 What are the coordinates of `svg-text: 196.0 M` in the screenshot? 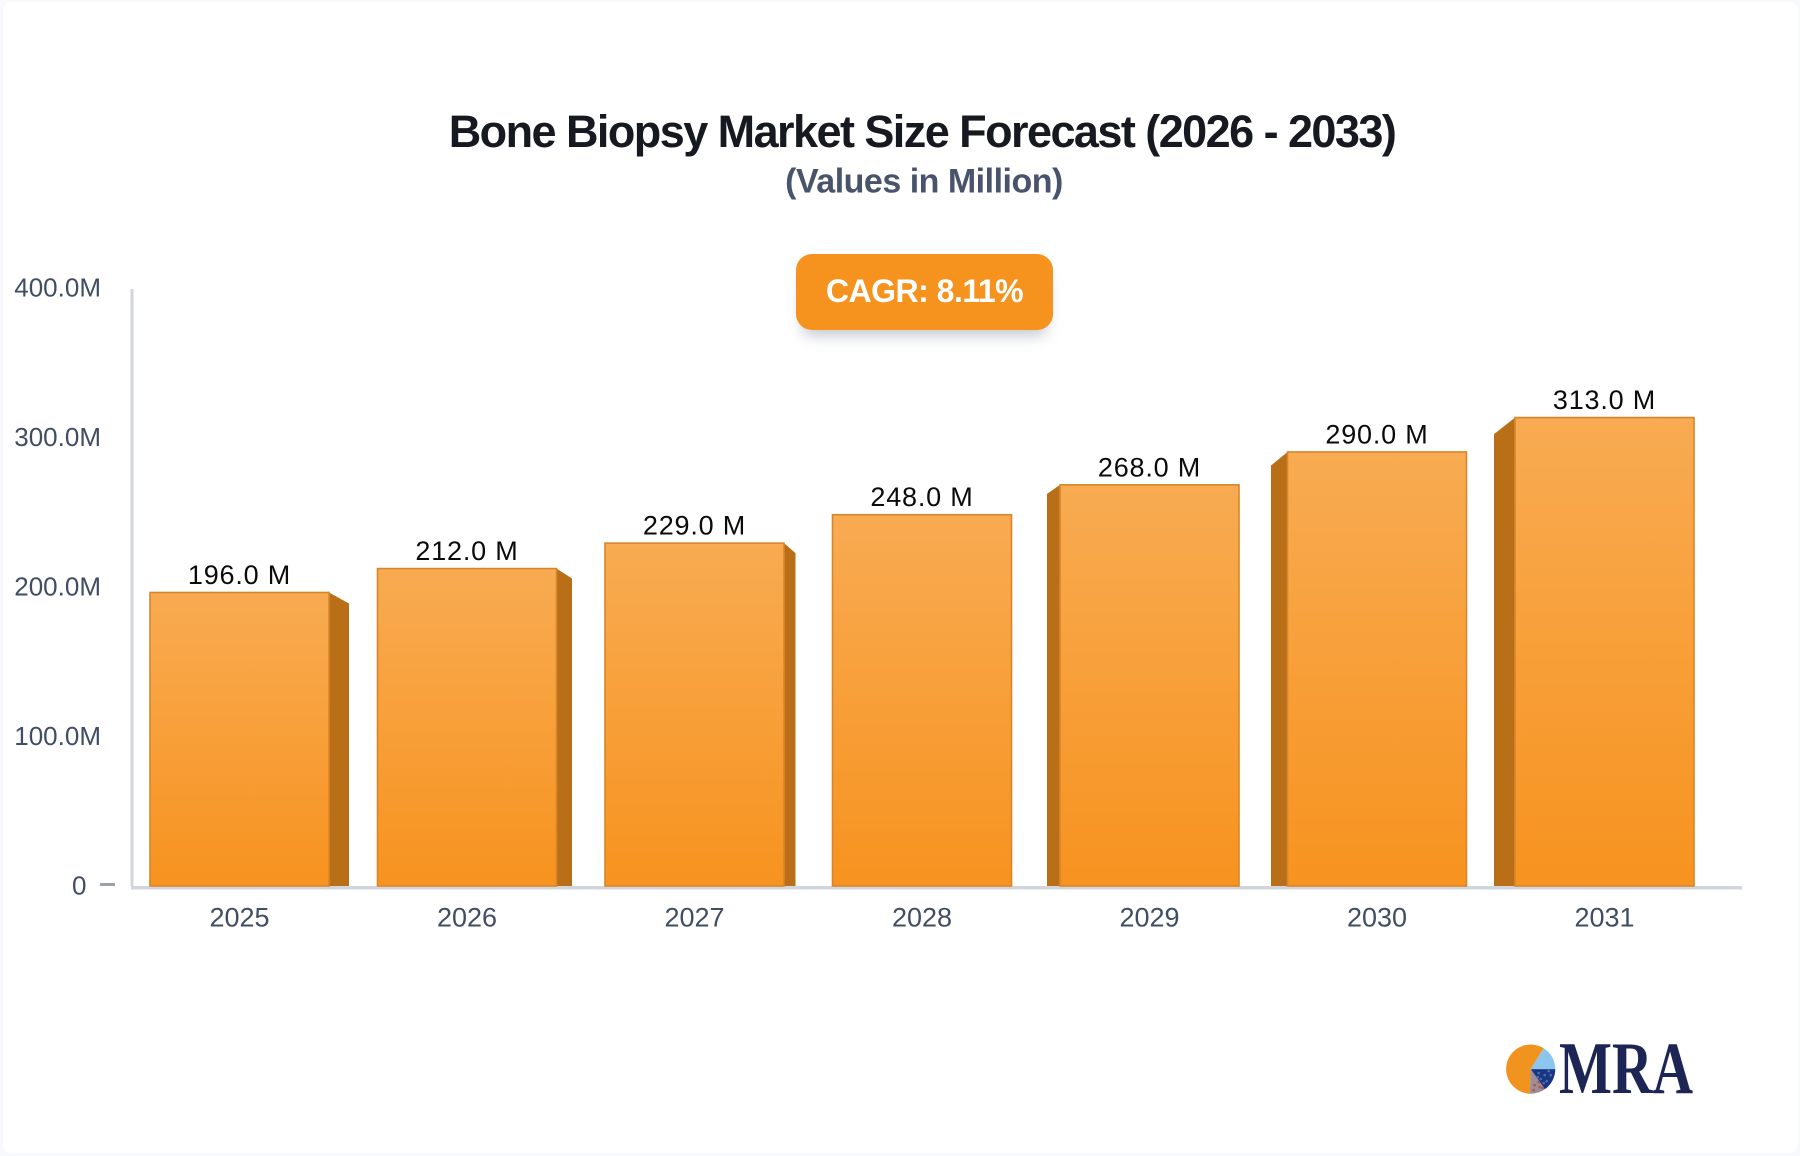 It's located at (239, 575).